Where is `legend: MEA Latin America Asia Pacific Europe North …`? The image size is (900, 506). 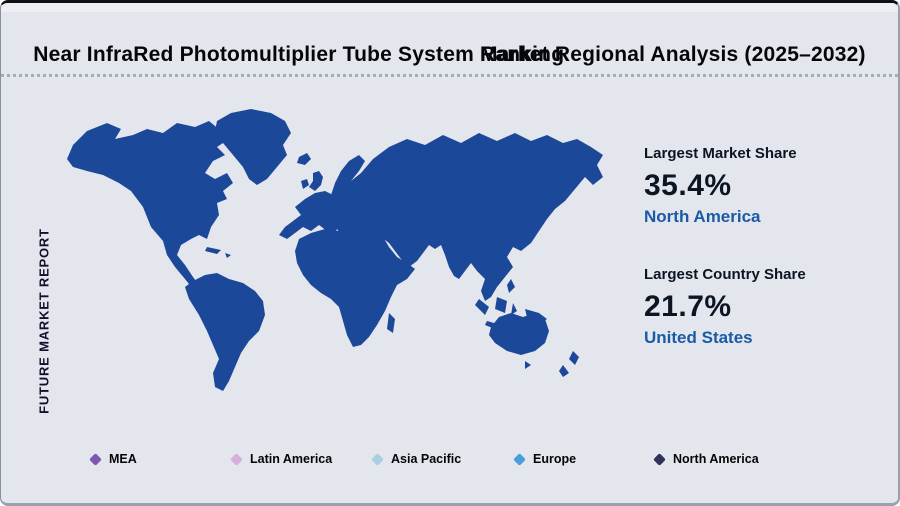
legend: MEA Latin America Asia Pacific Europe North … is located at coordinates (449, 460).